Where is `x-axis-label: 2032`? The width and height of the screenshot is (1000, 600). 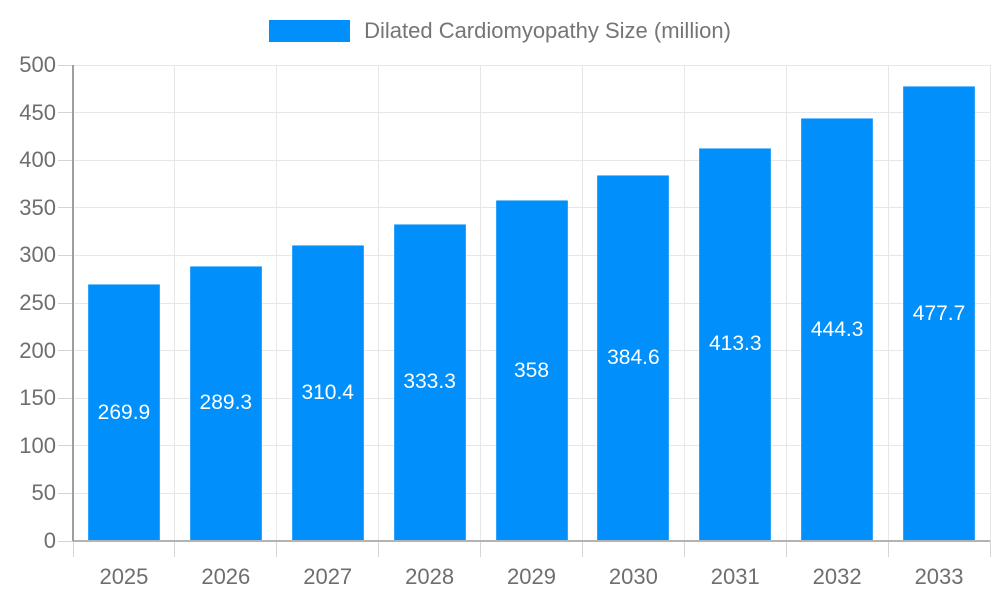
x-axis-label: 2032 is located at coordinates (837, 576).